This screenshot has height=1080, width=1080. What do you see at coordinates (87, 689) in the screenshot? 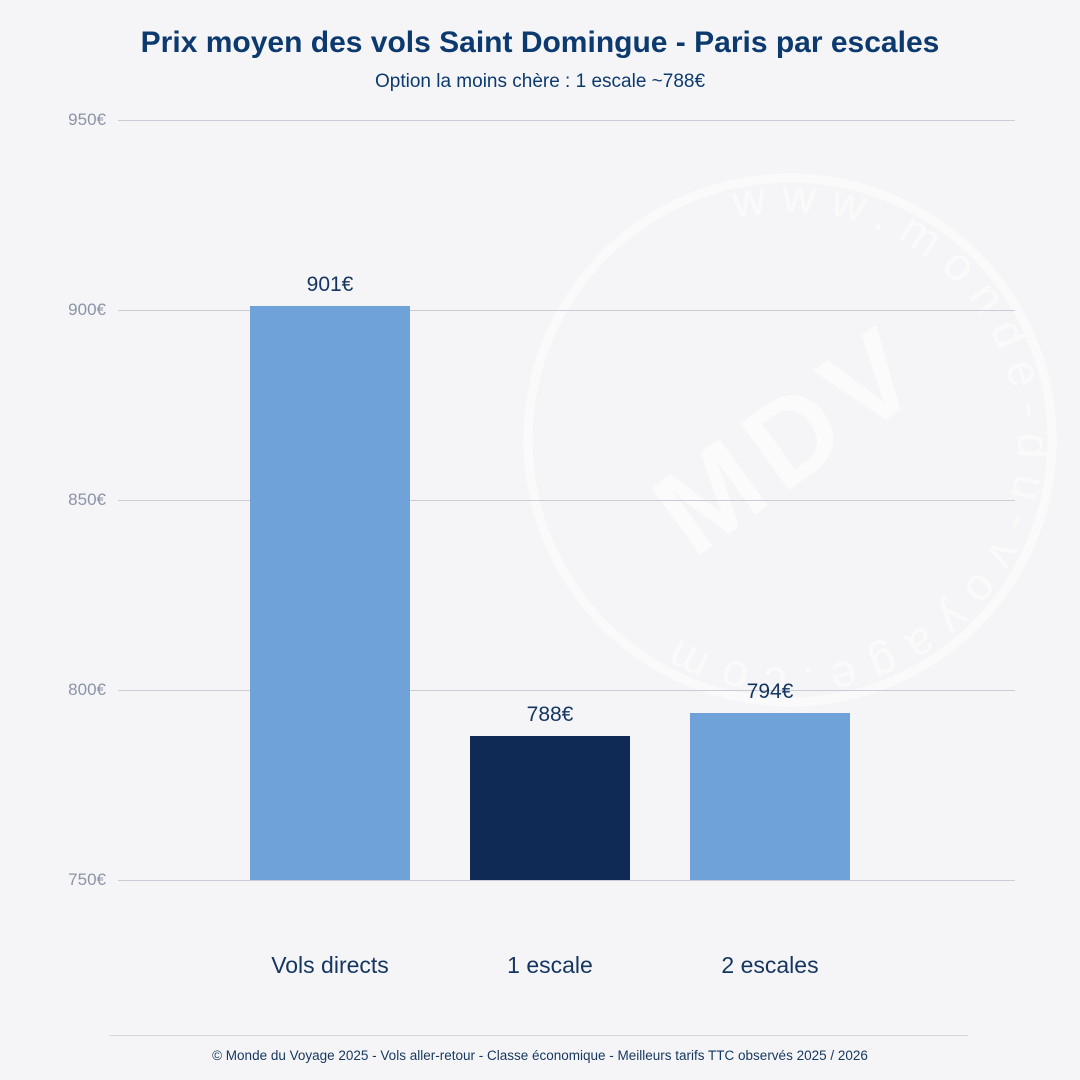
I see `y-tick-label: 800€` at bounding box center [87, 689].